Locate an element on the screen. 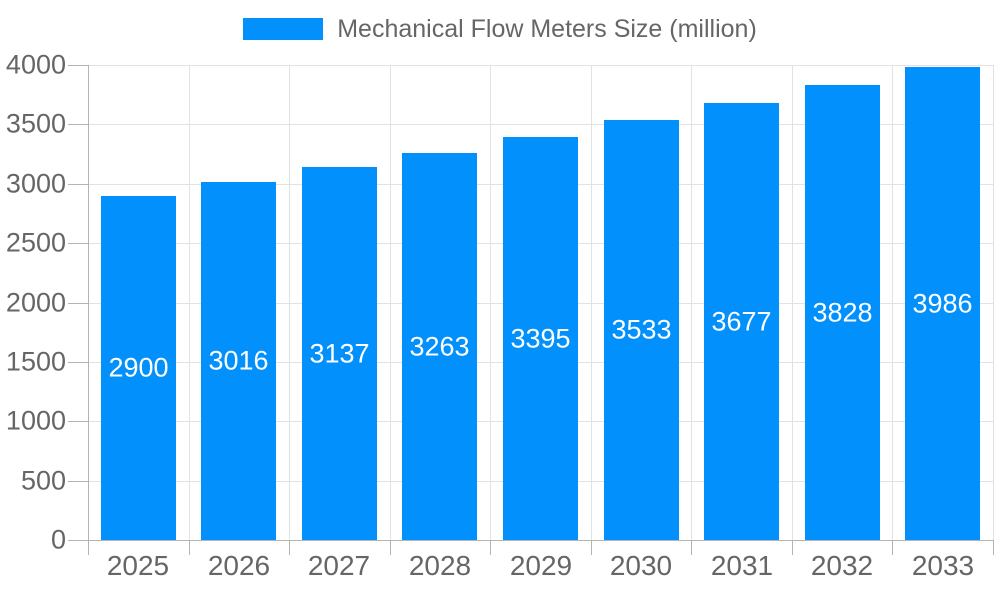 The image size is (1000, 600). bar-value-label: 3986 is located at coordinates (942, 303).